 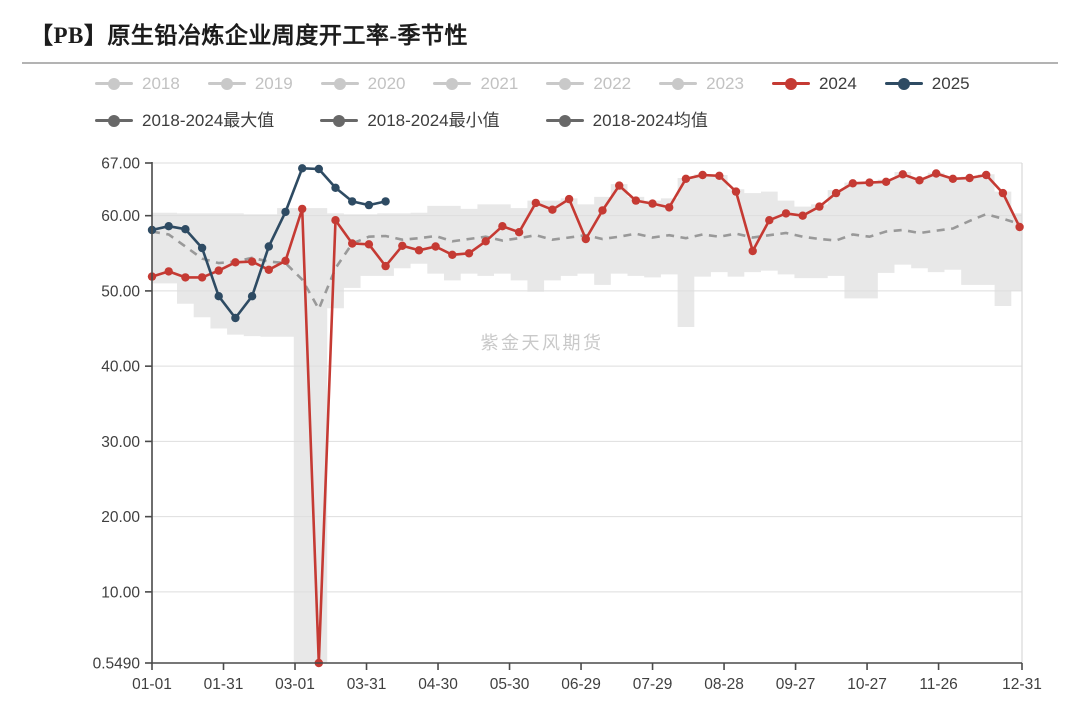 I want to click on legend-item-2022: 2022, so click(x=588, y=83).